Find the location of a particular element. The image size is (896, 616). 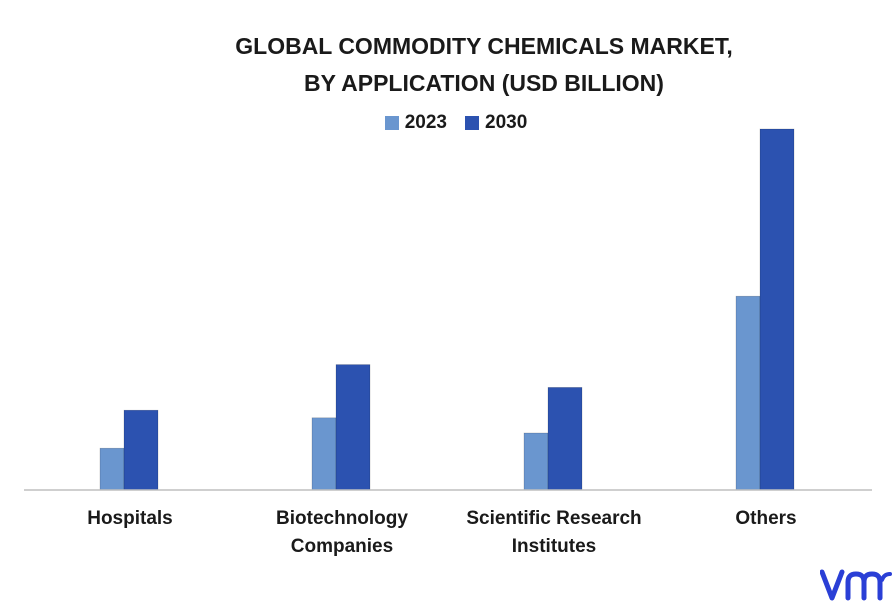

x-tick-label-3: Others is located at coordinates (766, 519).